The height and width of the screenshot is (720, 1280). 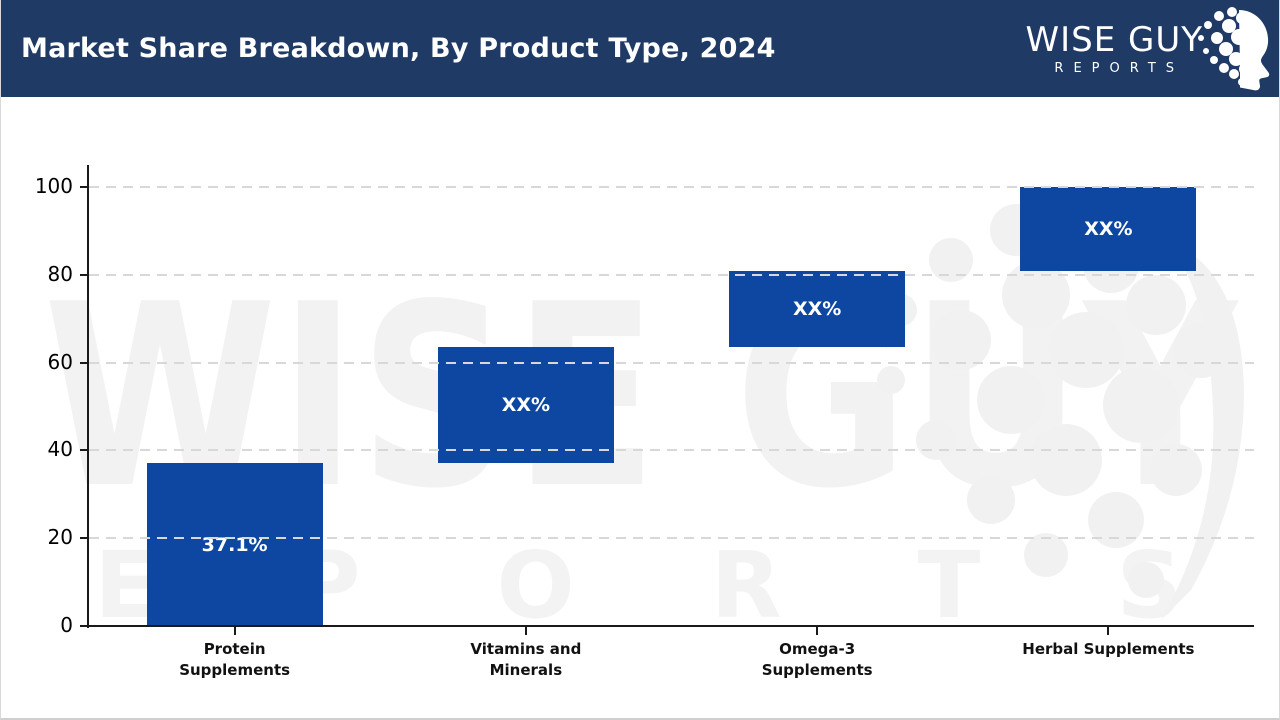 What do you see at coordinates (60, 449) in the screenshot?
I see `y-axis-tick-label: 40` at bounding box center [60, 449].